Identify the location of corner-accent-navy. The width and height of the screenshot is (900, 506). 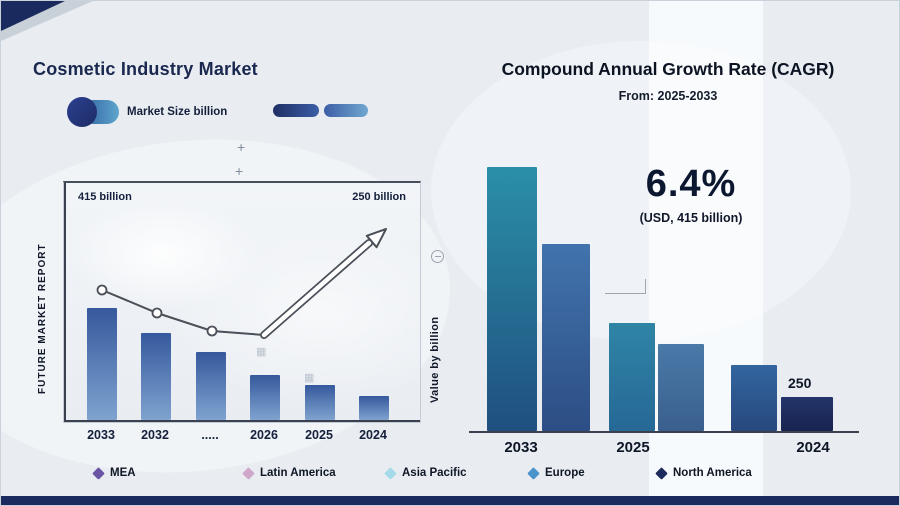
(33, 16).